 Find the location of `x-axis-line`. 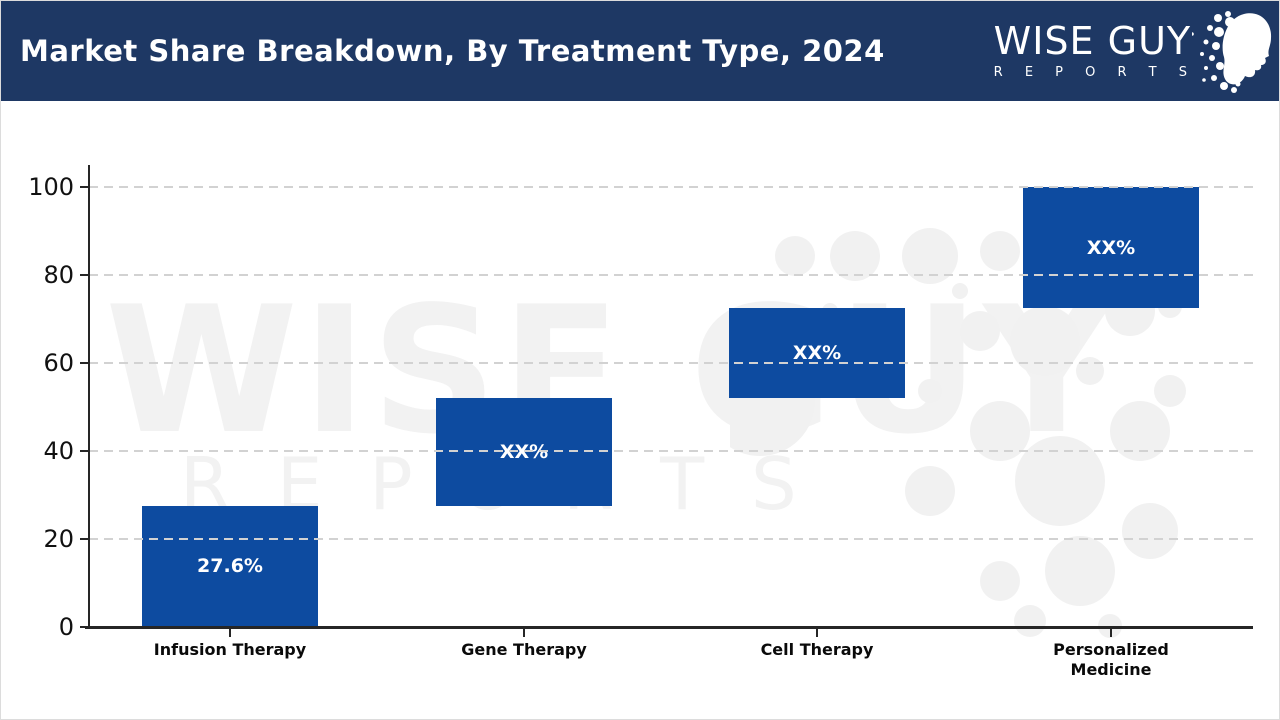

x-axis-line is located at coordinates (669, 627).